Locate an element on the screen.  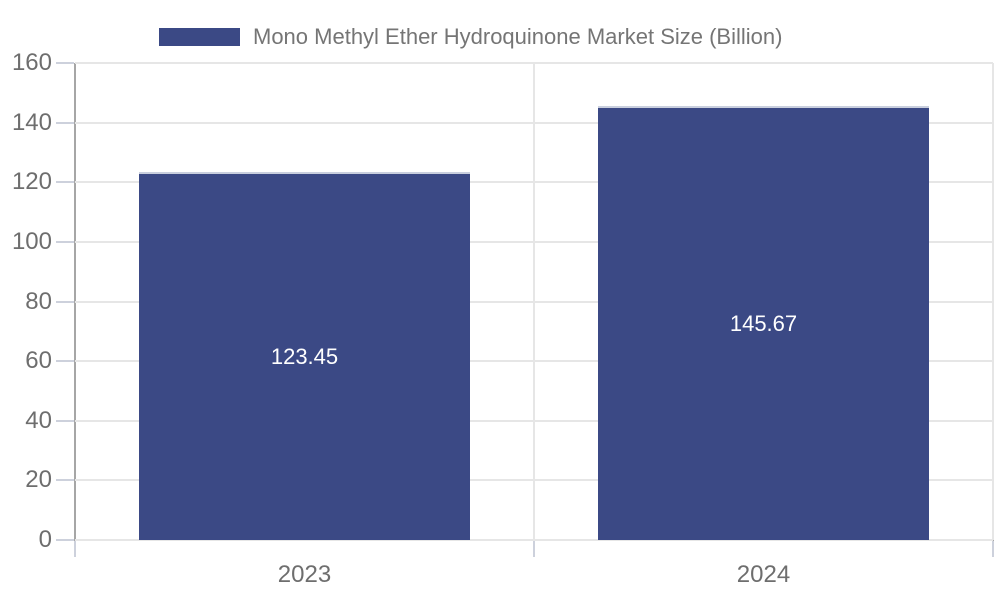
x-axis-category-label: 2024 is located at coordinates (763, 574).